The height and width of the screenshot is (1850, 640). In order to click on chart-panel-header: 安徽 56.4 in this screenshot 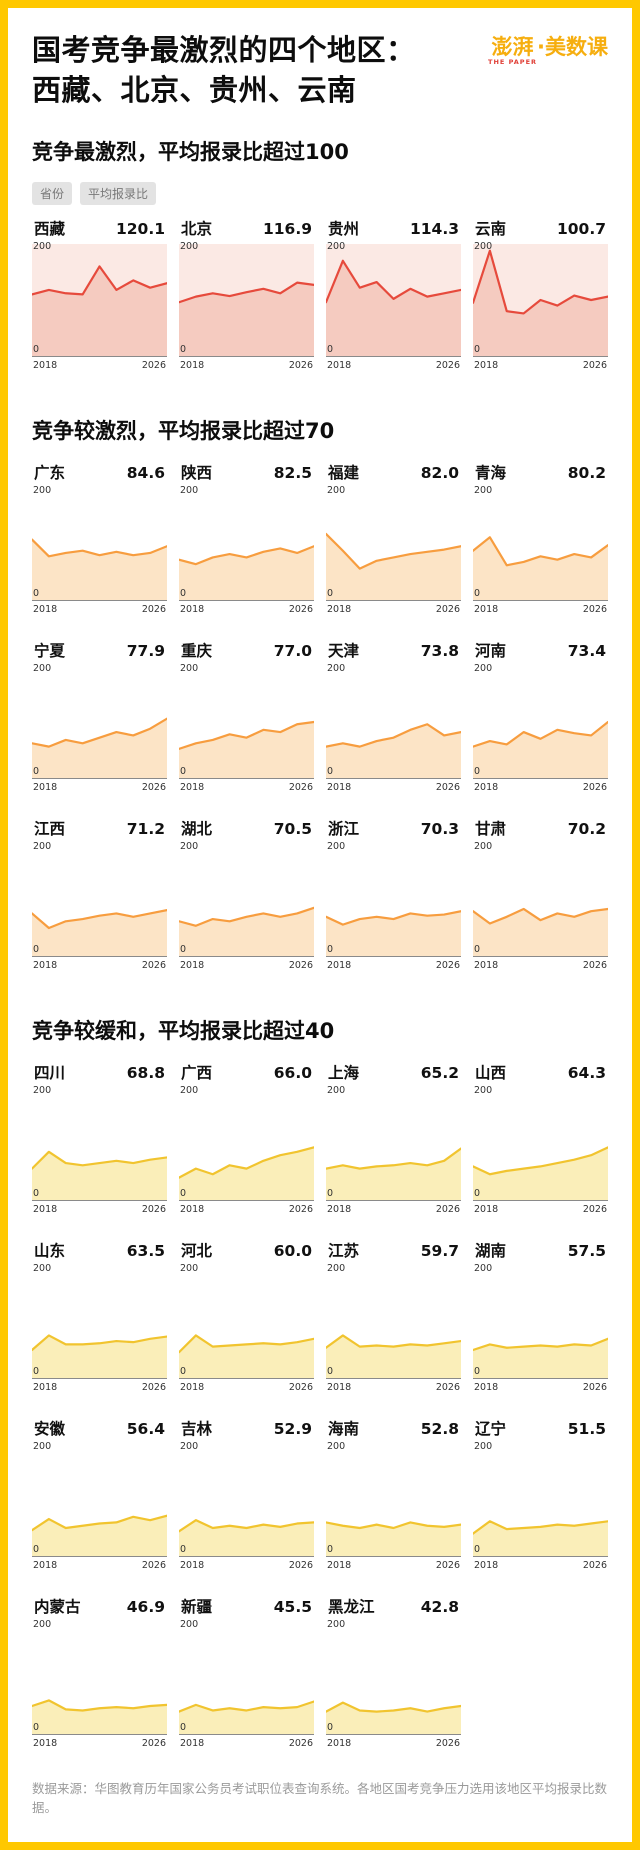, I will do `click(99, 1430)`.